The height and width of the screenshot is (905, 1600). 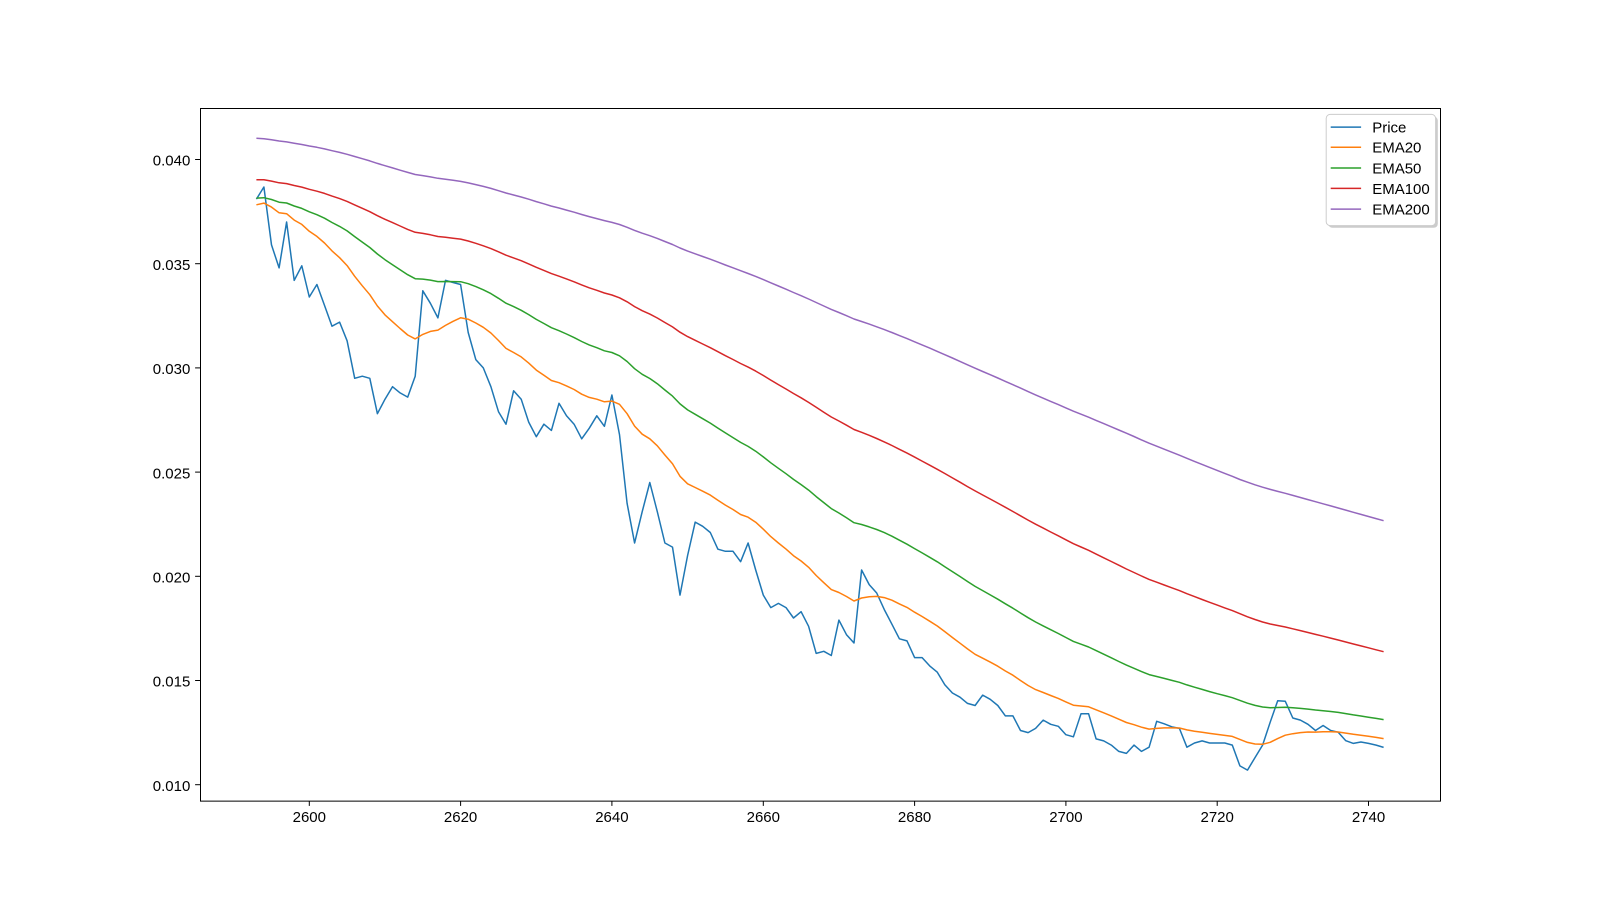 I want to click on svg-text: 0.040, so click(x=172, y=161).